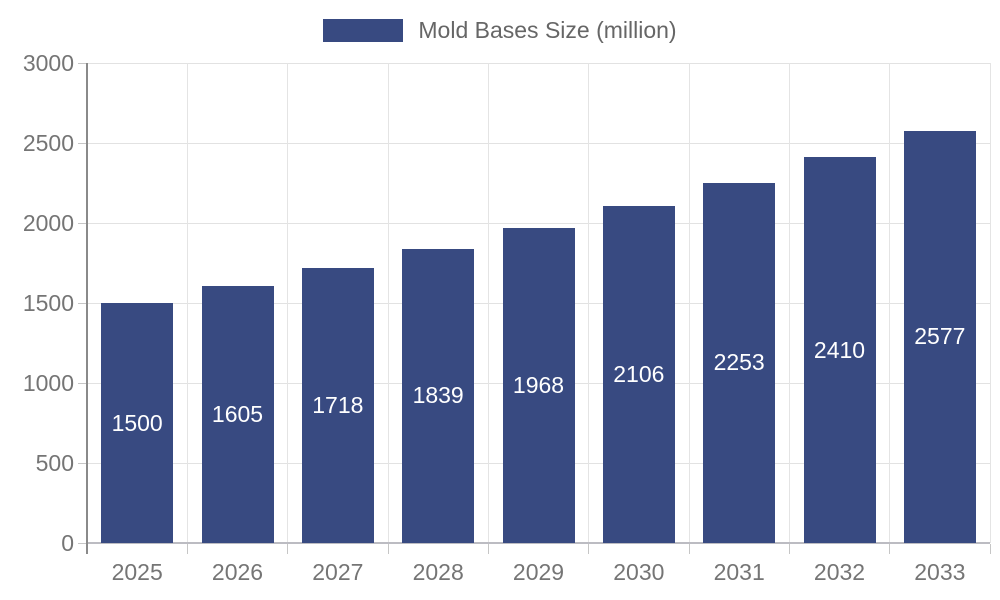 This screenshot has width=1000, height=600. I want to click on bar: 1605, so click(237, 414).